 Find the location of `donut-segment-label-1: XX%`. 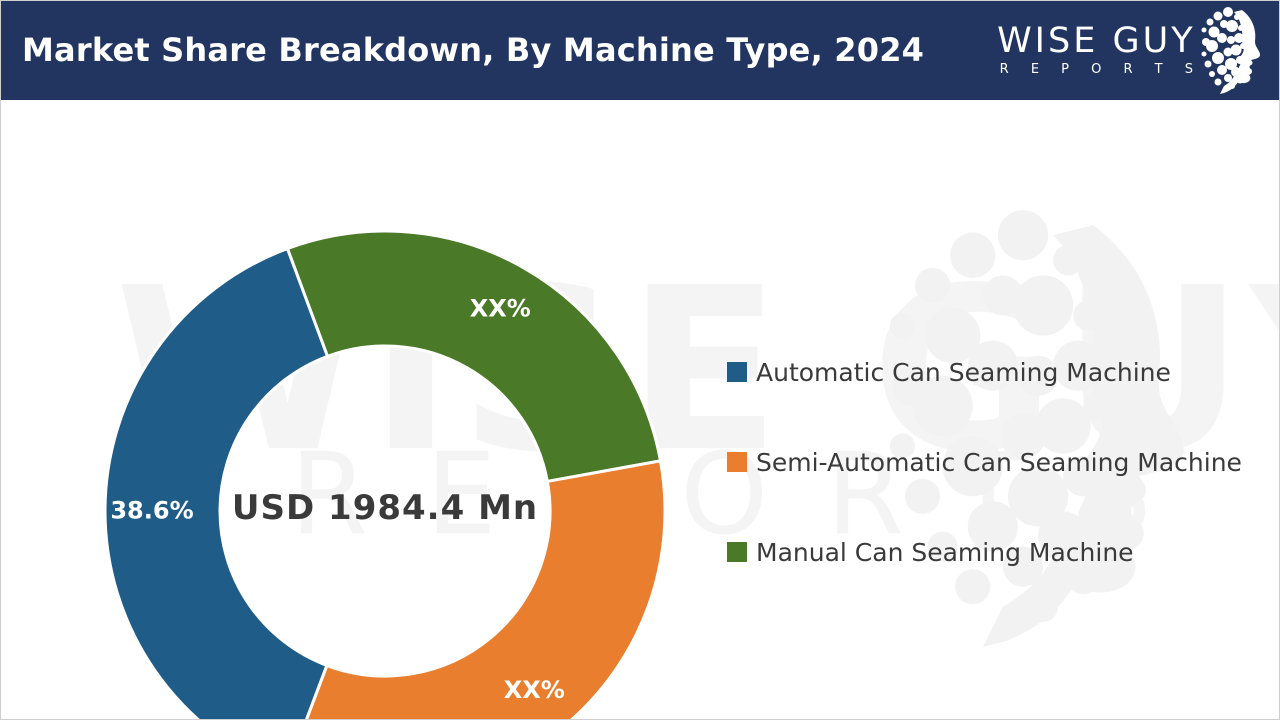

donut-segment-label-1: XX% is located at coordinates (534, 690).